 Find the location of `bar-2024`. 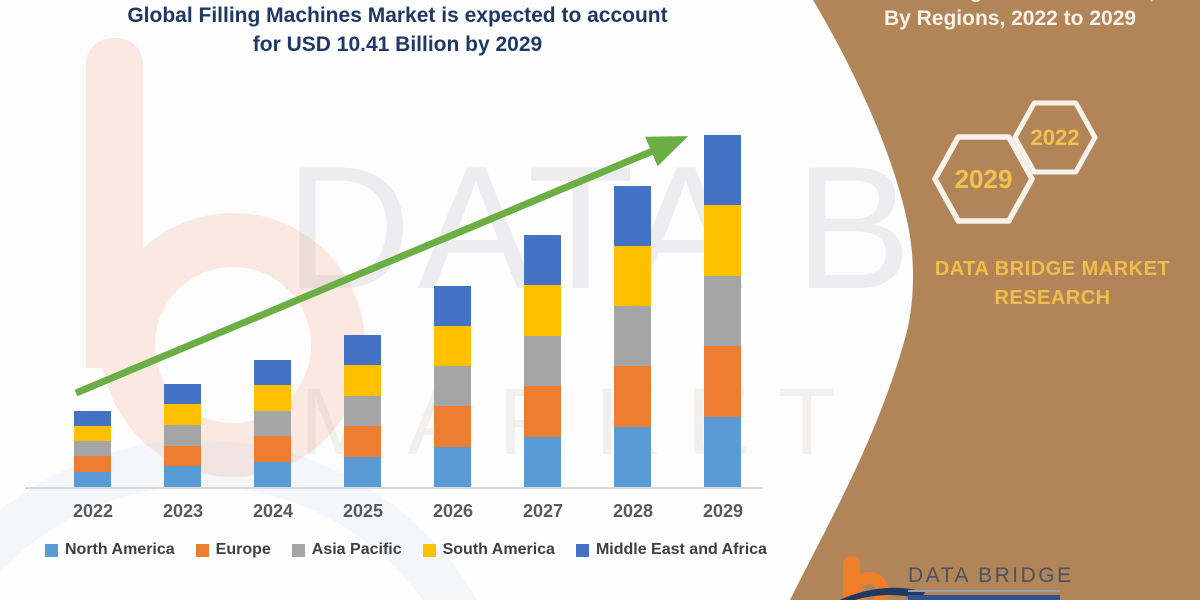

bar-2024 is located at coordinates (272, 423).